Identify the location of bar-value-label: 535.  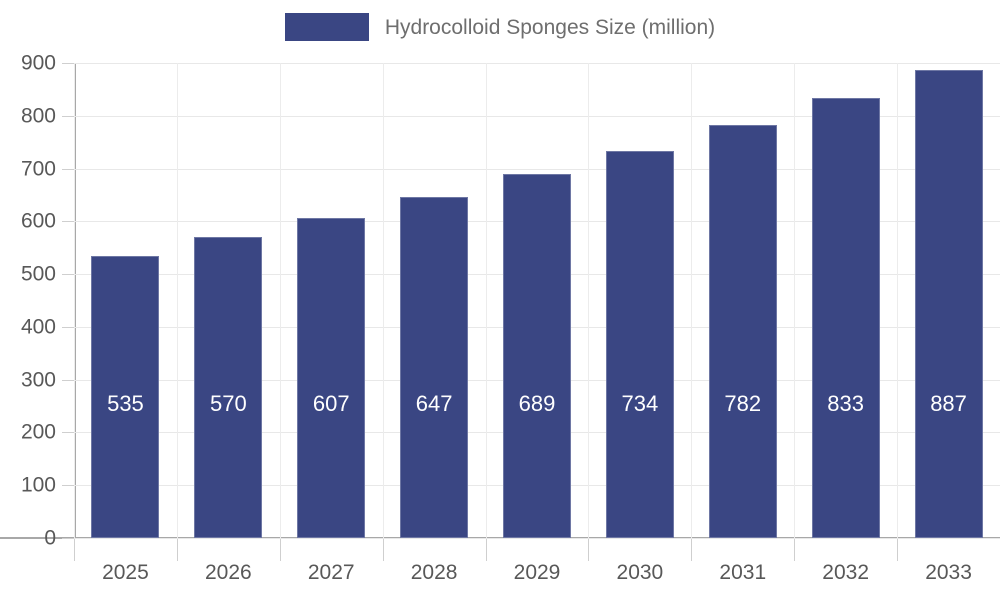
(125, 403).